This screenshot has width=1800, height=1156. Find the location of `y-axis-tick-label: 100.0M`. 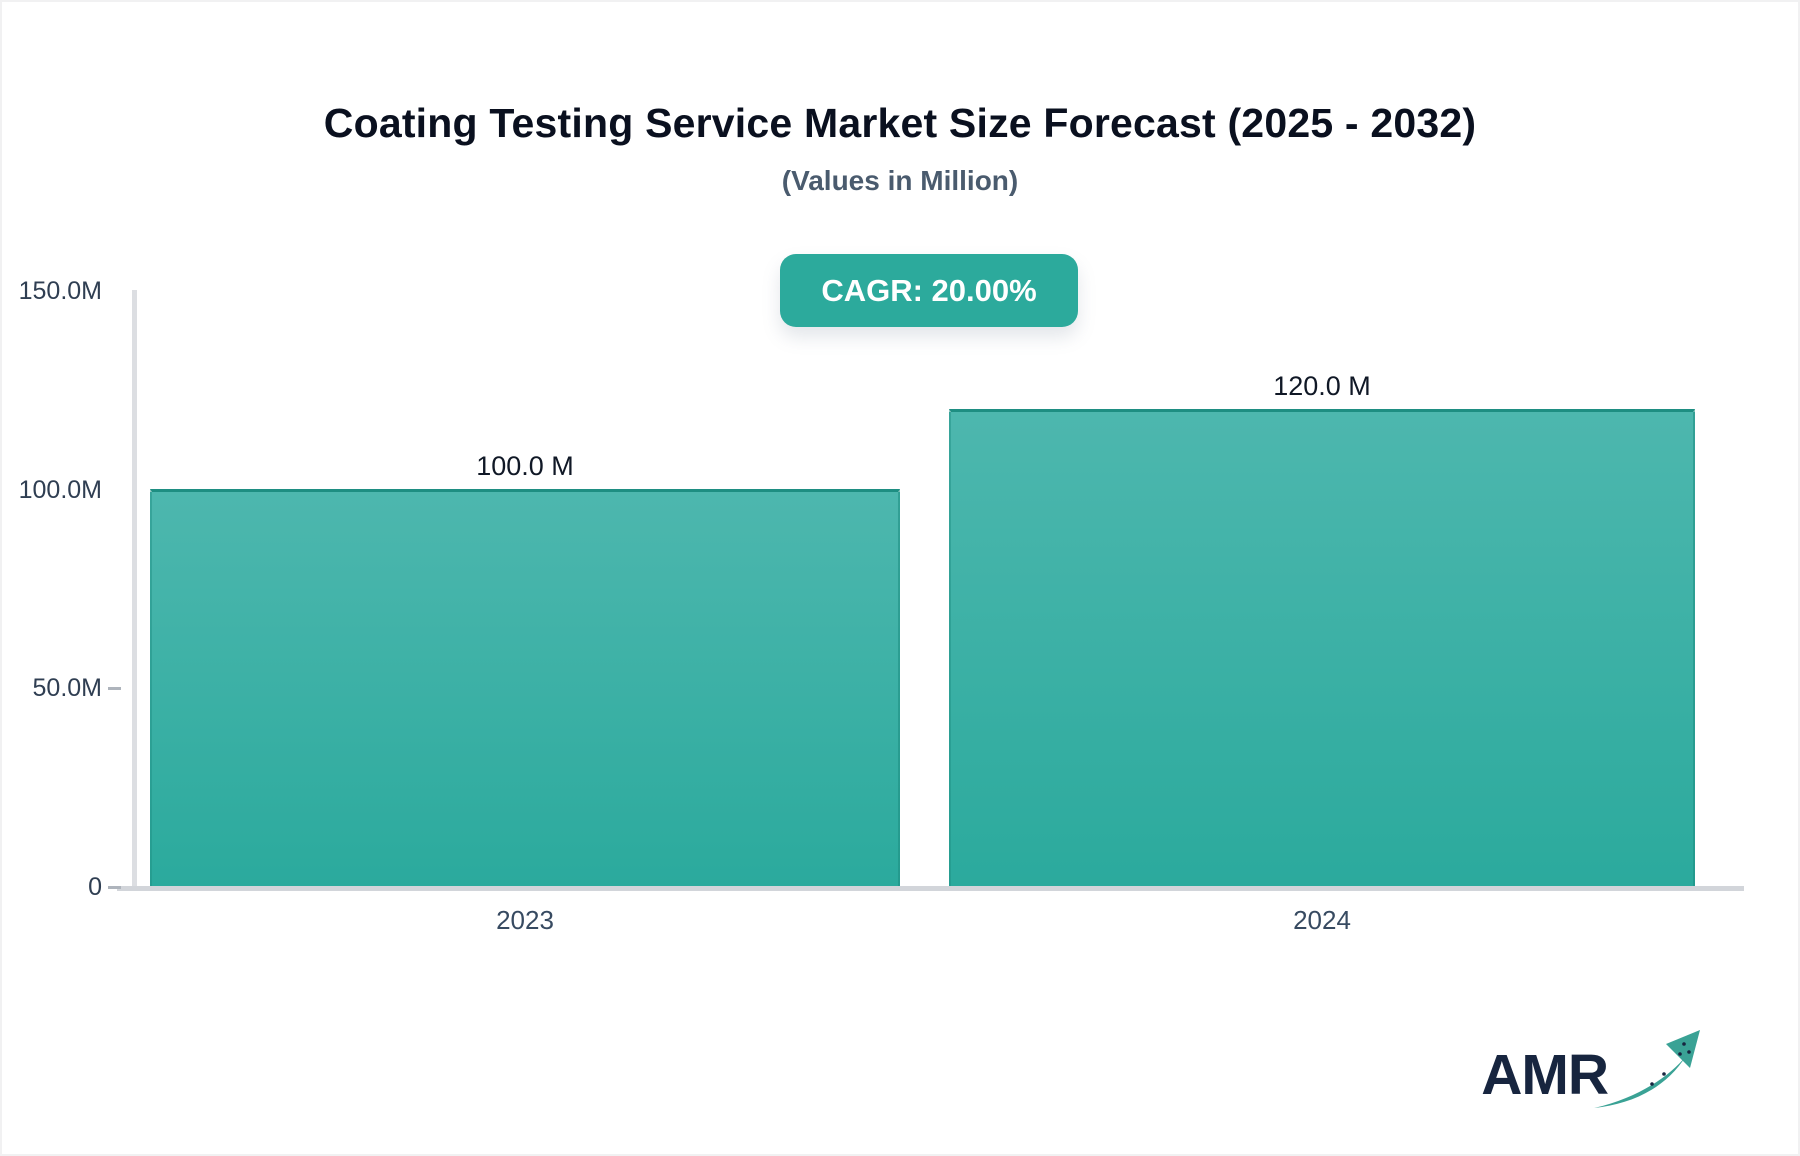

y-axis-tick-label: 100.0M is located at coordinates (60, 489).